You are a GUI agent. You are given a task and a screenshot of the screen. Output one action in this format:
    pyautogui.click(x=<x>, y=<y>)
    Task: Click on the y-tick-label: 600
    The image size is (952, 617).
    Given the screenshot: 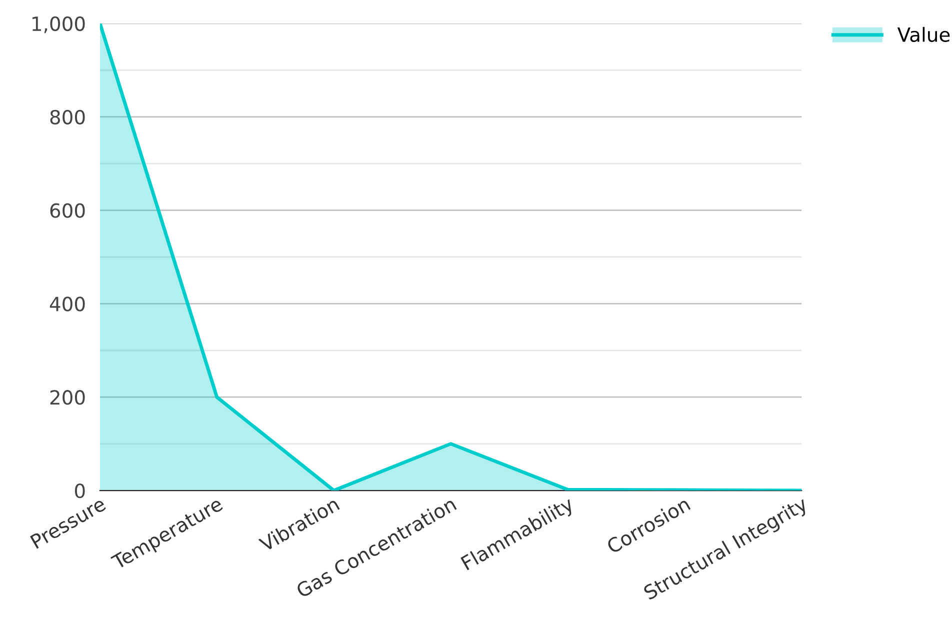 What is the action you would take?
    pyautogui.click(x=67, y=210)
    